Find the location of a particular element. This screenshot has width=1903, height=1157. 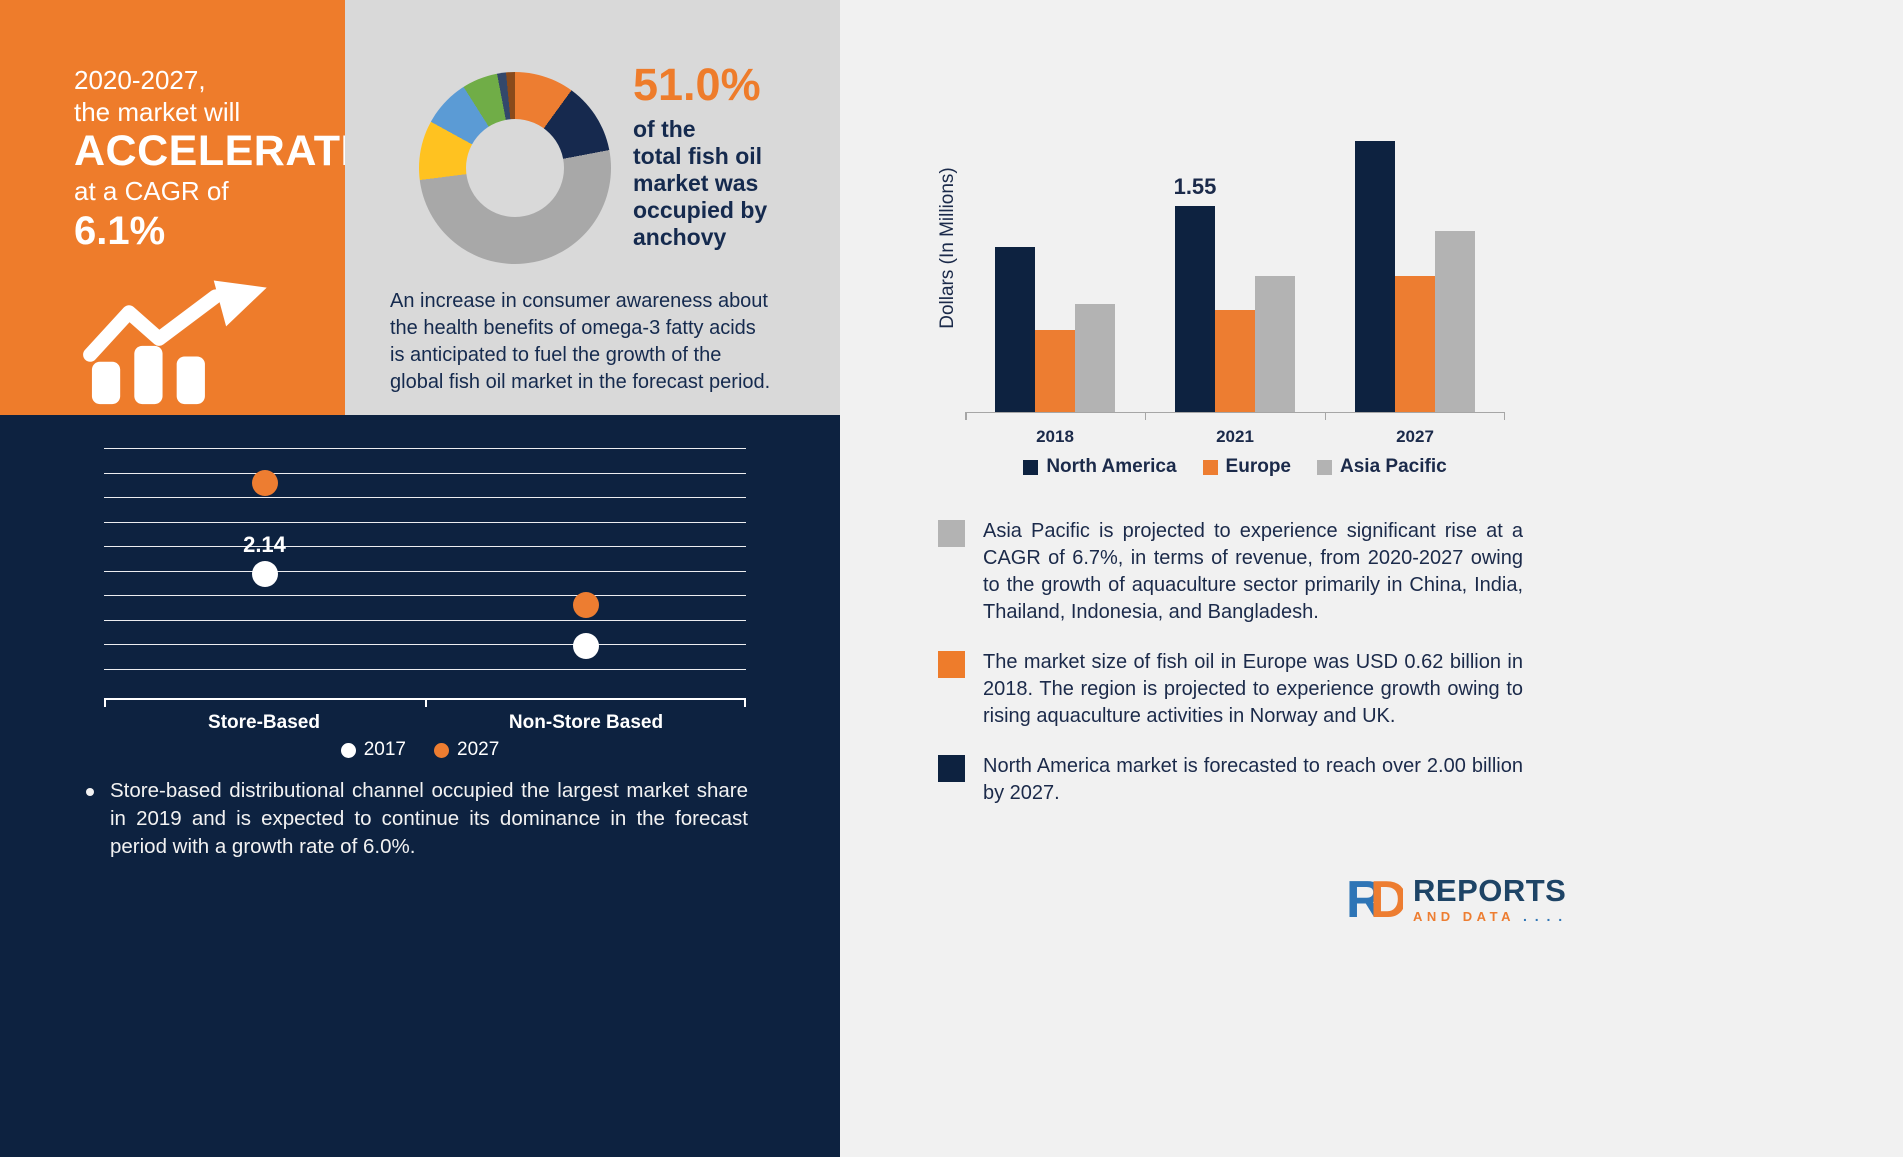

logo-tagline-row: AND DATA . . . . is located at coordinates (1489, 916).